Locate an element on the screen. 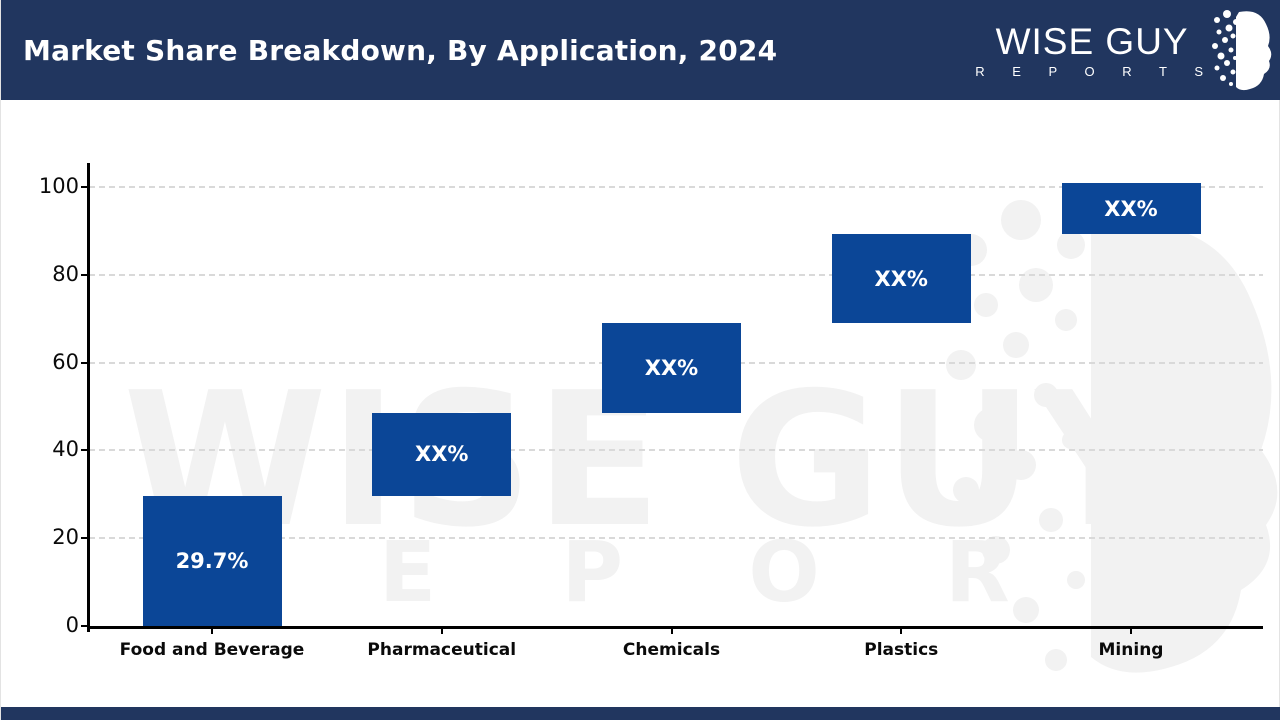  gridline-y40 is located at coordinates (676, 450).